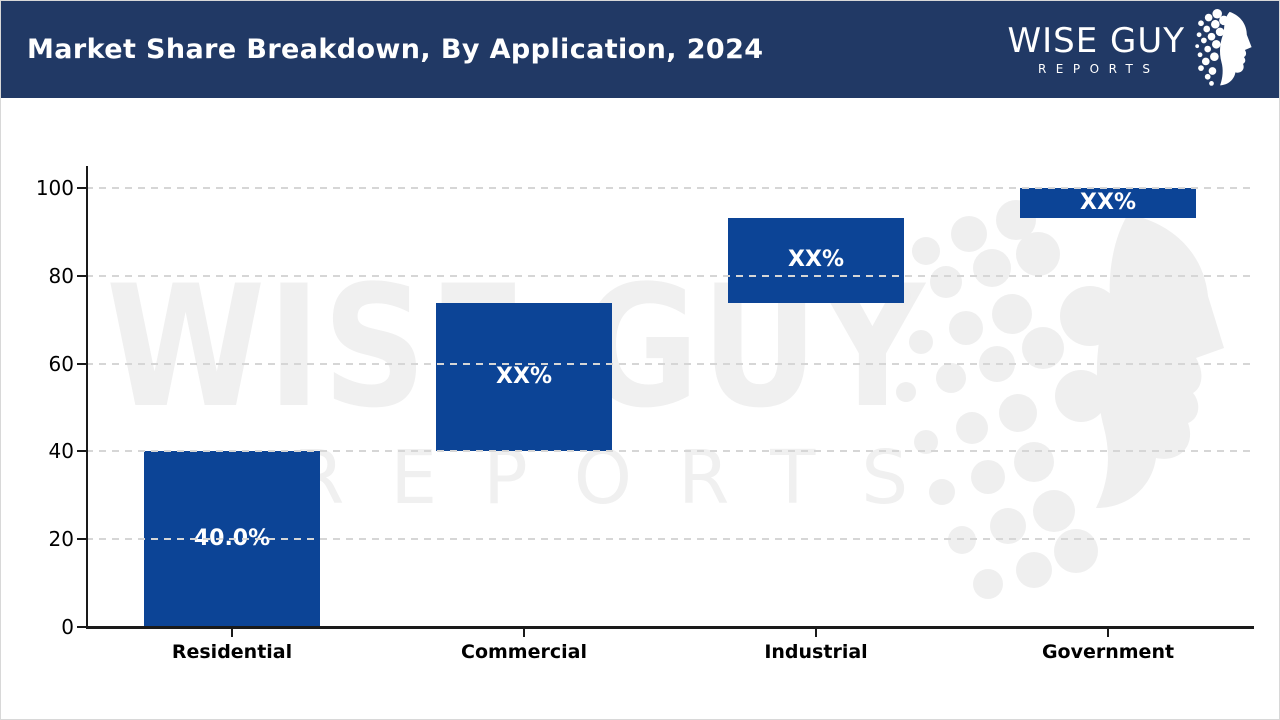  What do you see at coordinates (87, 397) in the screenshot?
I see `y-axis-line` at bounding box center [87, 397].